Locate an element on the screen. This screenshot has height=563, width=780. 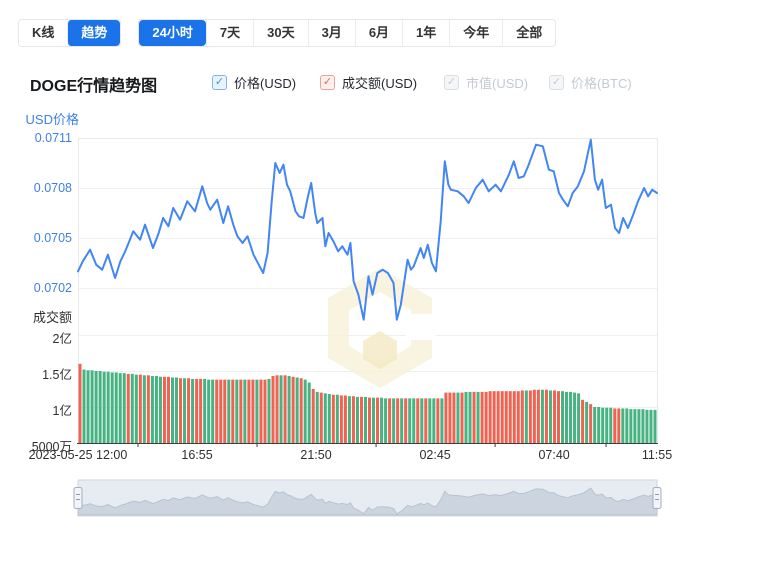
toolbar: K线 趋势 24小时 7天 30天 3月 6月 1年 今年 全部 is located at coordinates (287, 33).